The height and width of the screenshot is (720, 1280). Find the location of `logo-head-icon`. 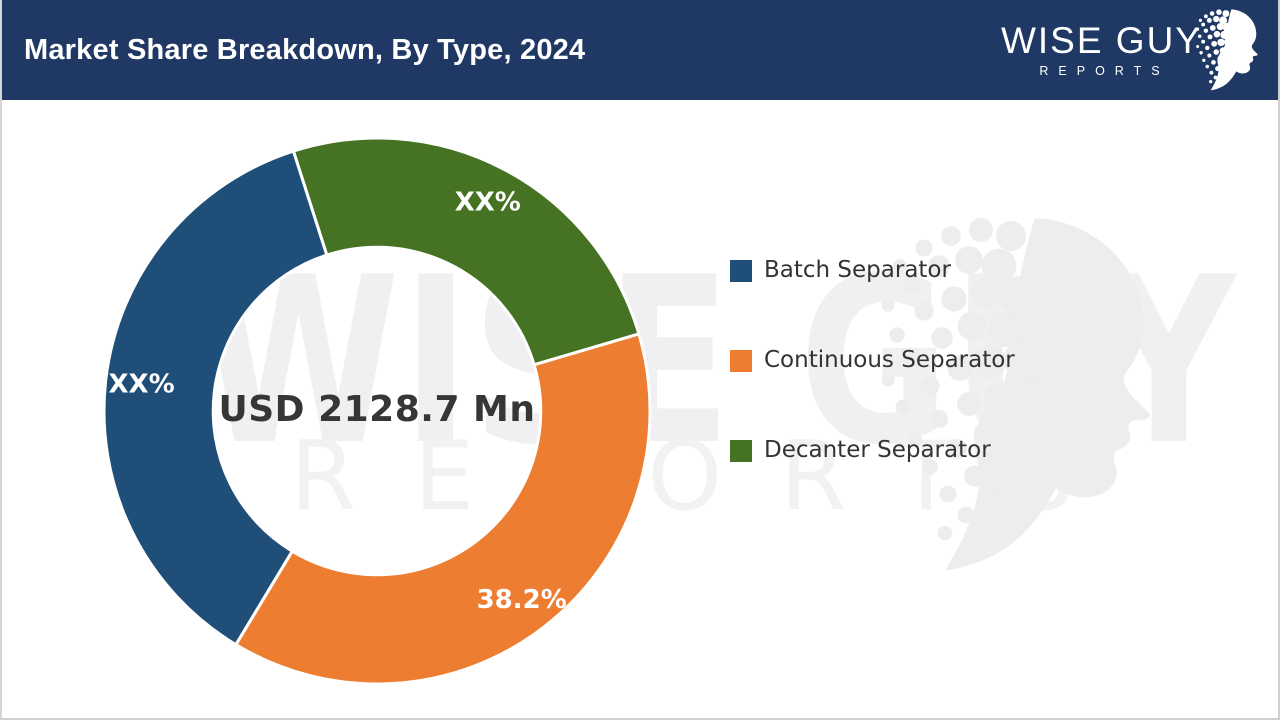

logo-head-icon is located at coordinates (1230, 50).